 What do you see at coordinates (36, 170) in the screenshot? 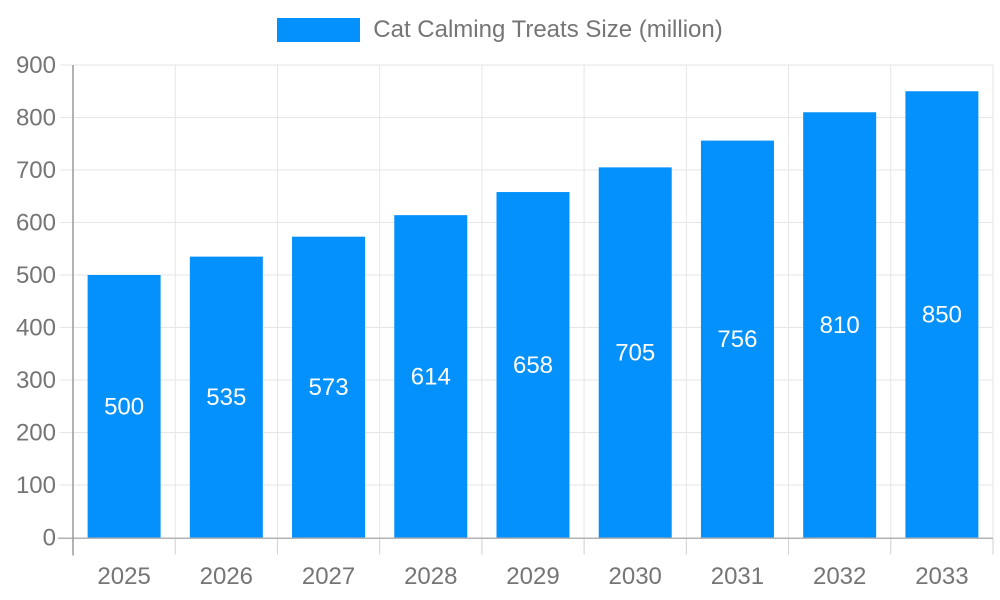
I see `y-tick-label: 700` at bounding box center [36, 170].